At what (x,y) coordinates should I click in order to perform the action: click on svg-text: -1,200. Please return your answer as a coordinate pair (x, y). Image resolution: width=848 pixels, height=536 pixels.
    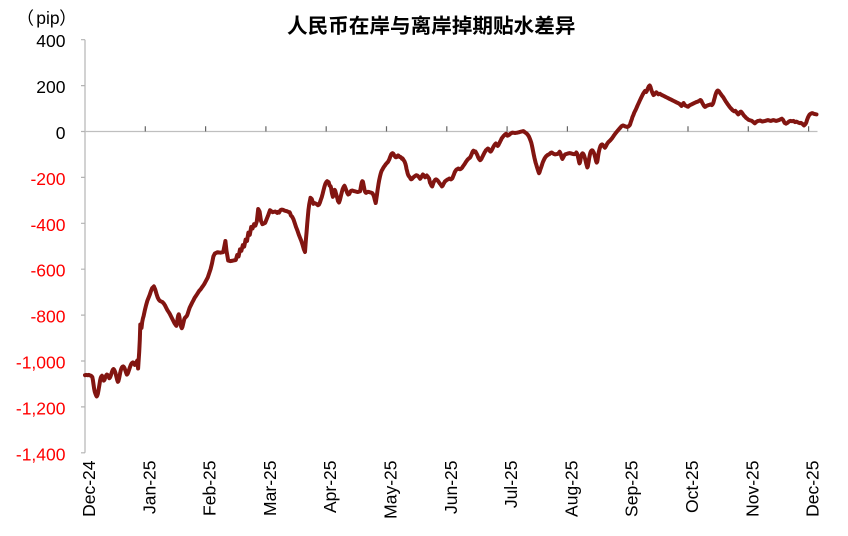
    Looking at the image, I should click on (41, 408).